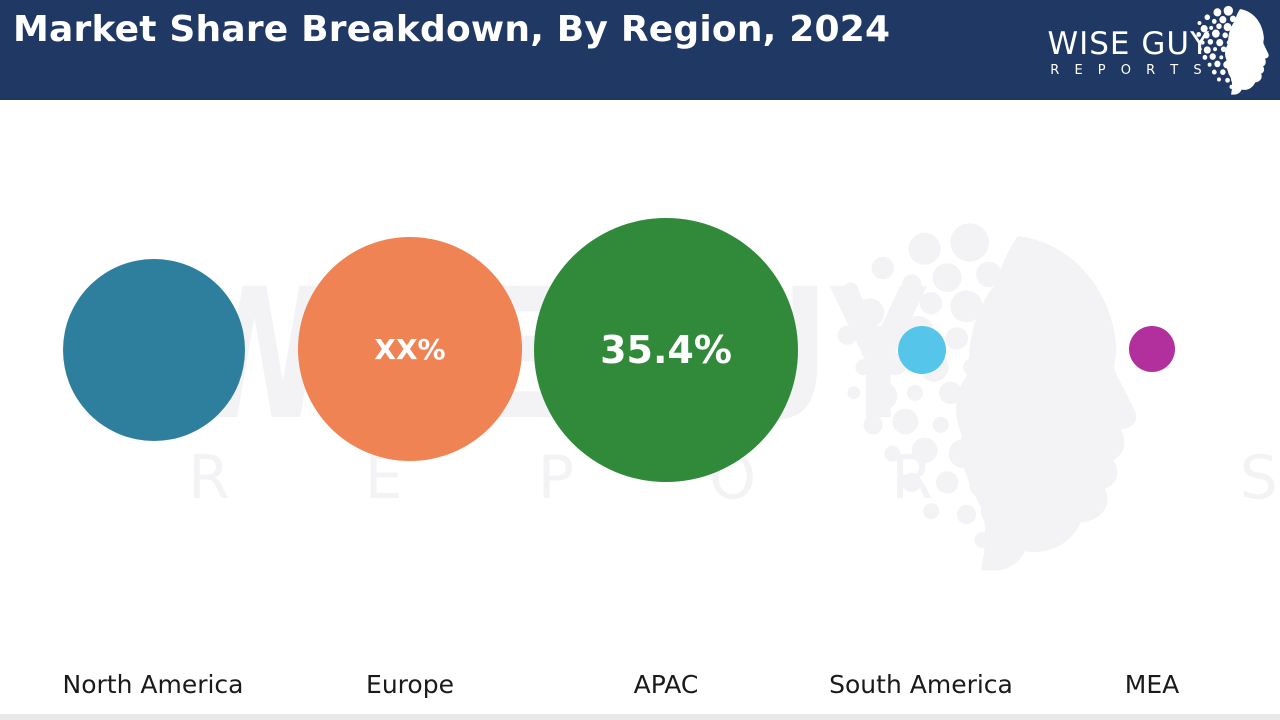  Describe the element at coordinates (922, 350) in the screenshot. I see `bubble-south-america` at that location.